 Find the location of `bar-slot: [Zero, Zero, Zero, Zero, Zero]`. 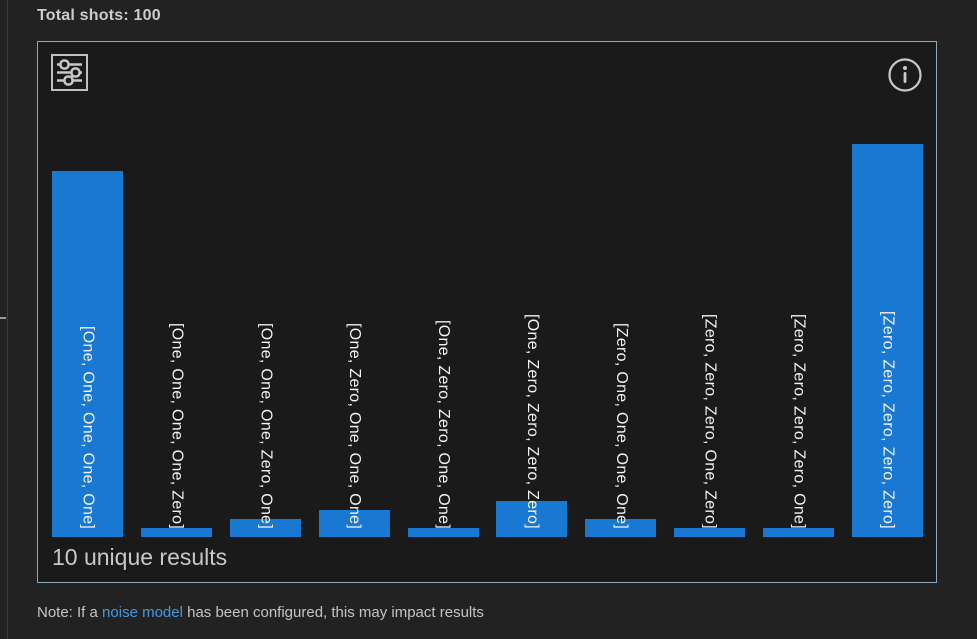

bar-slot: [Zero, Zero, Zero, Zero, Zero] is located at coordinates (887, 340).